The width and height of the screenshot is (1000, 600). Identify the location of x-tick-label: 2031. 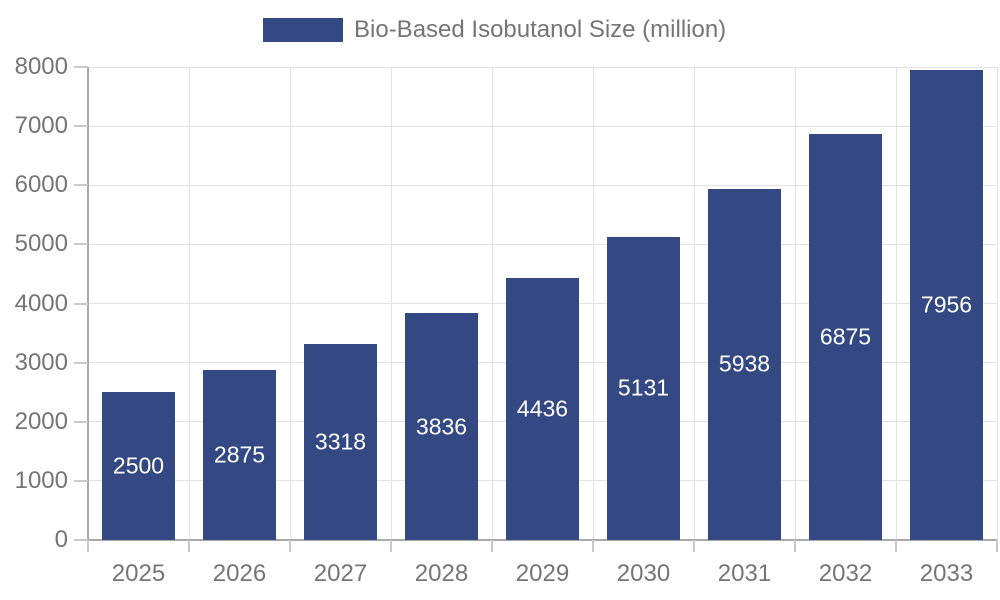
(744, 573).